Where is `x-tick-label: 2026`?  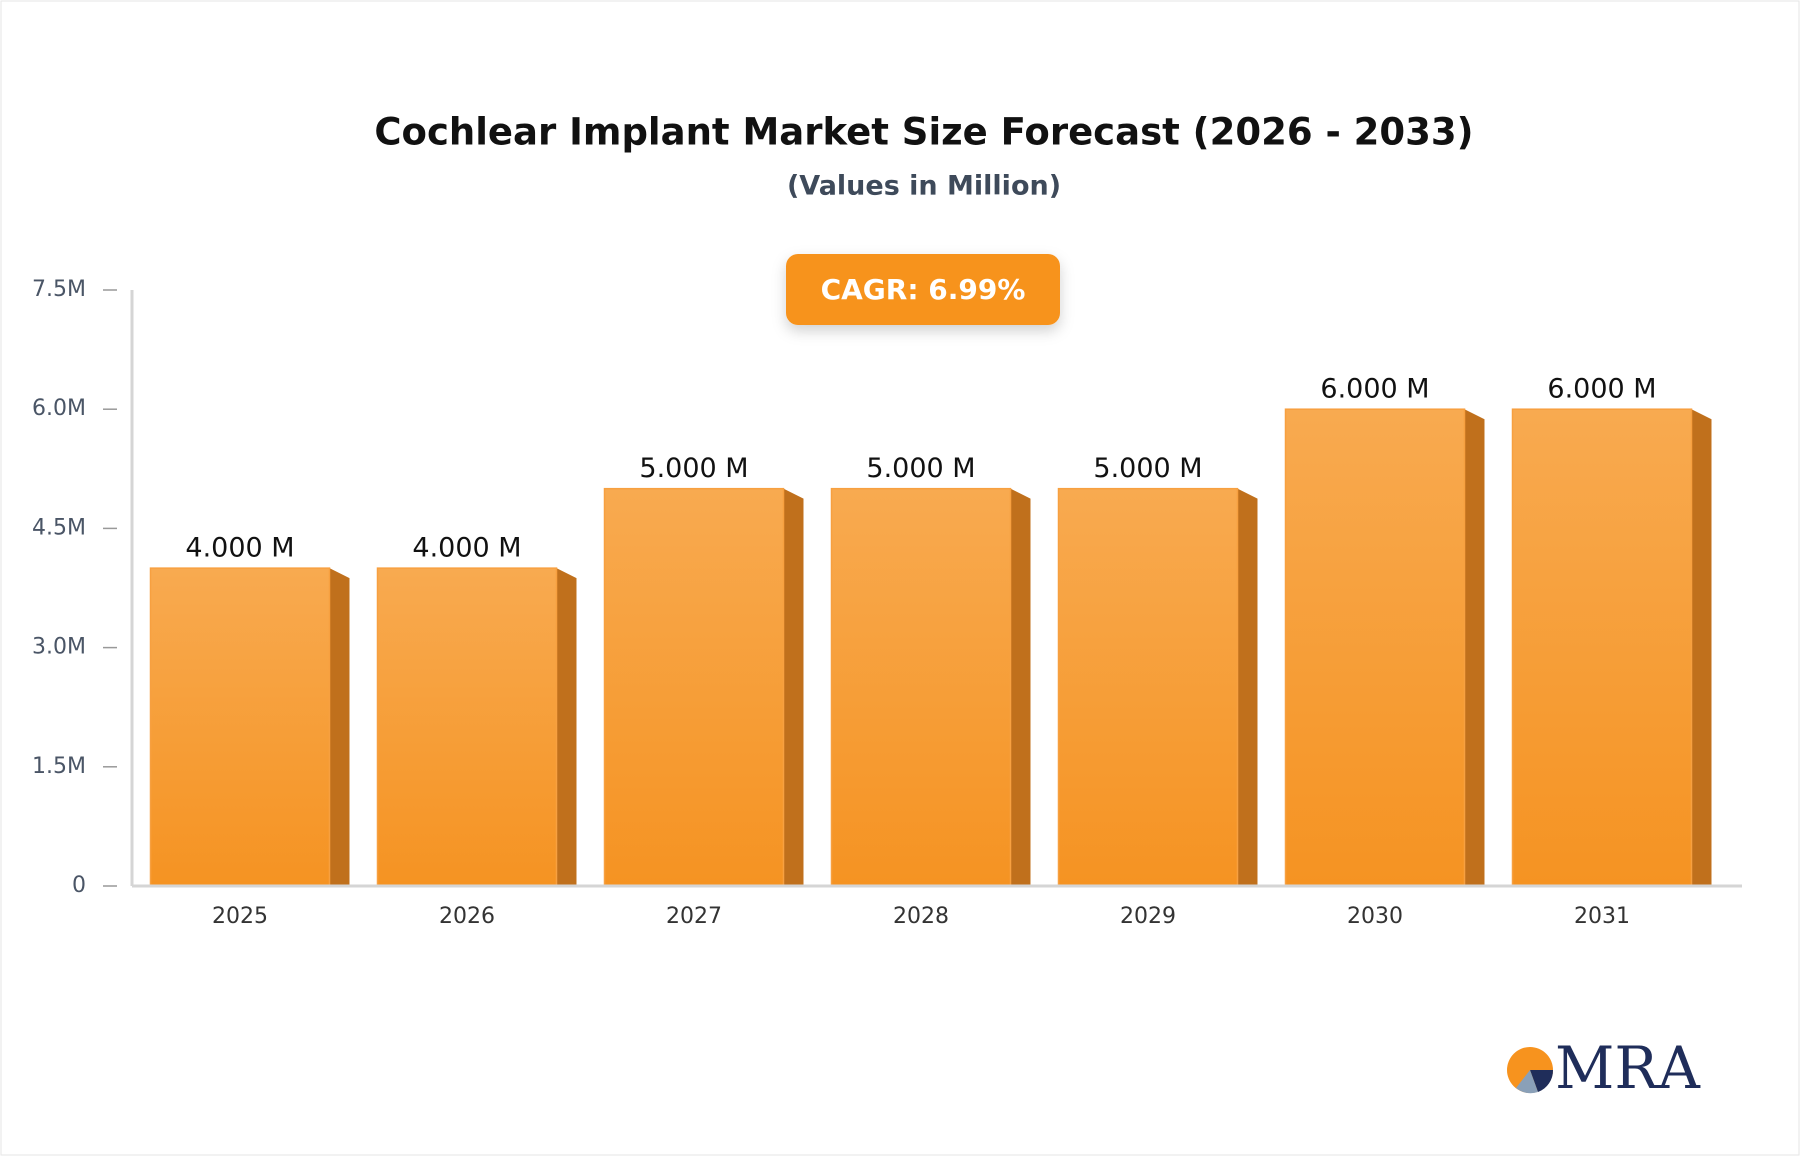
x-tick-label: 2026 is located at coordinates (467, 916).